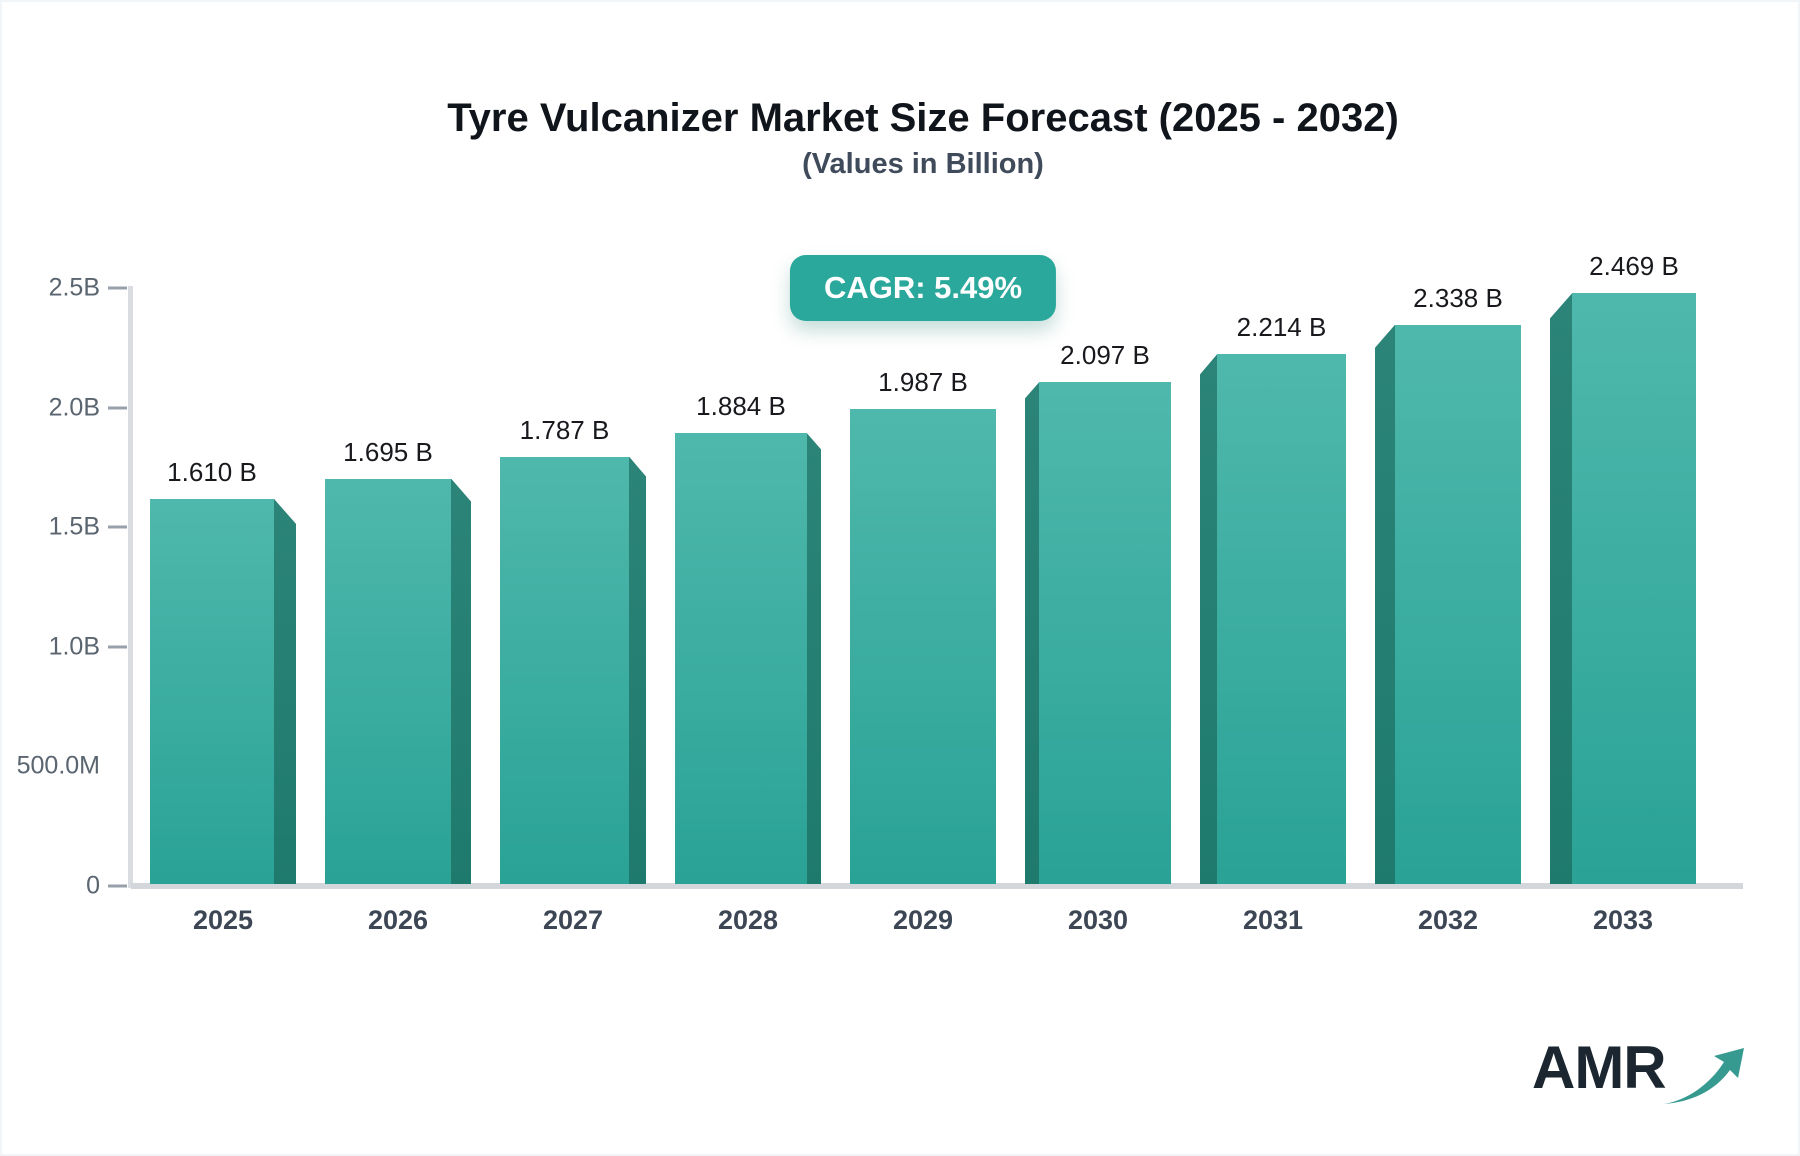 This screenshot has height=1156, width=1800. I want to click on x-axis-baseline, so click(937, 886).